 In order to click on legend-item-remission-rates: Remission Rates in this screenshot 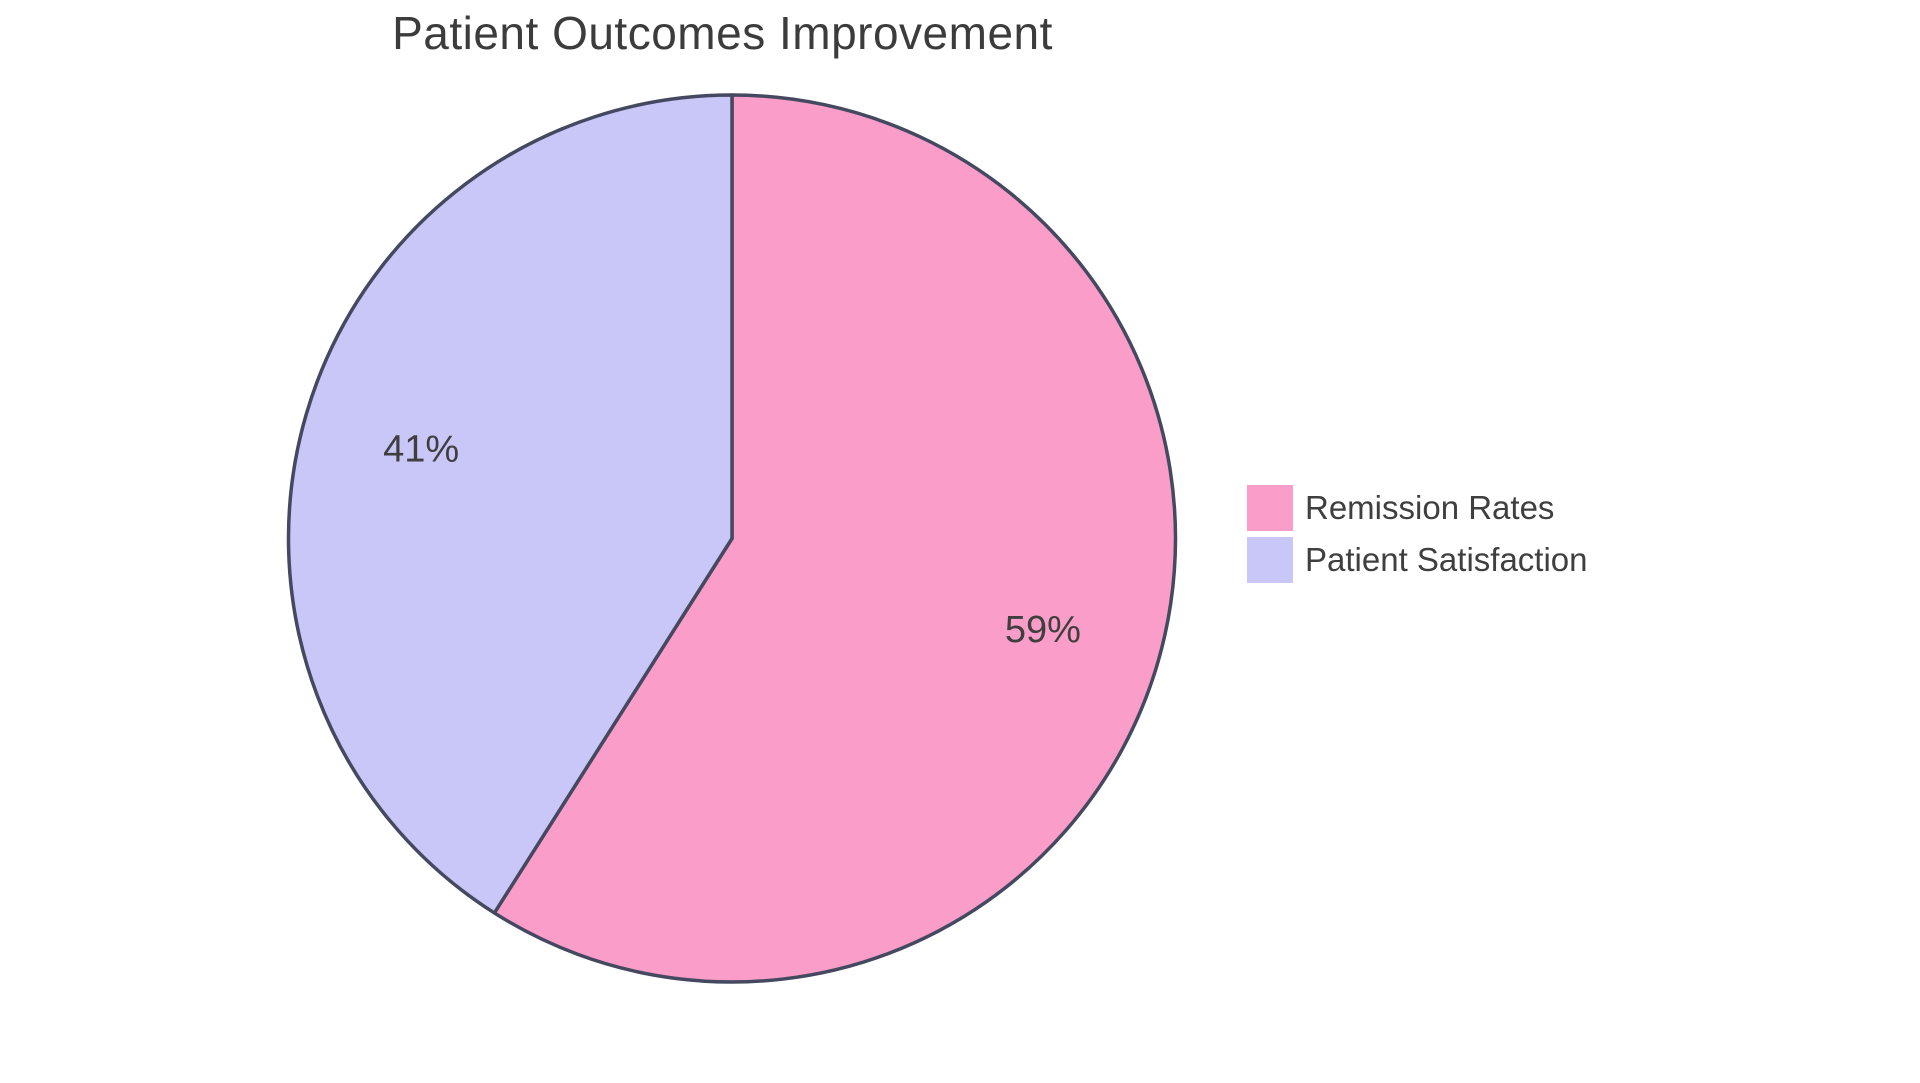, I will do `click(1417, 508)`.